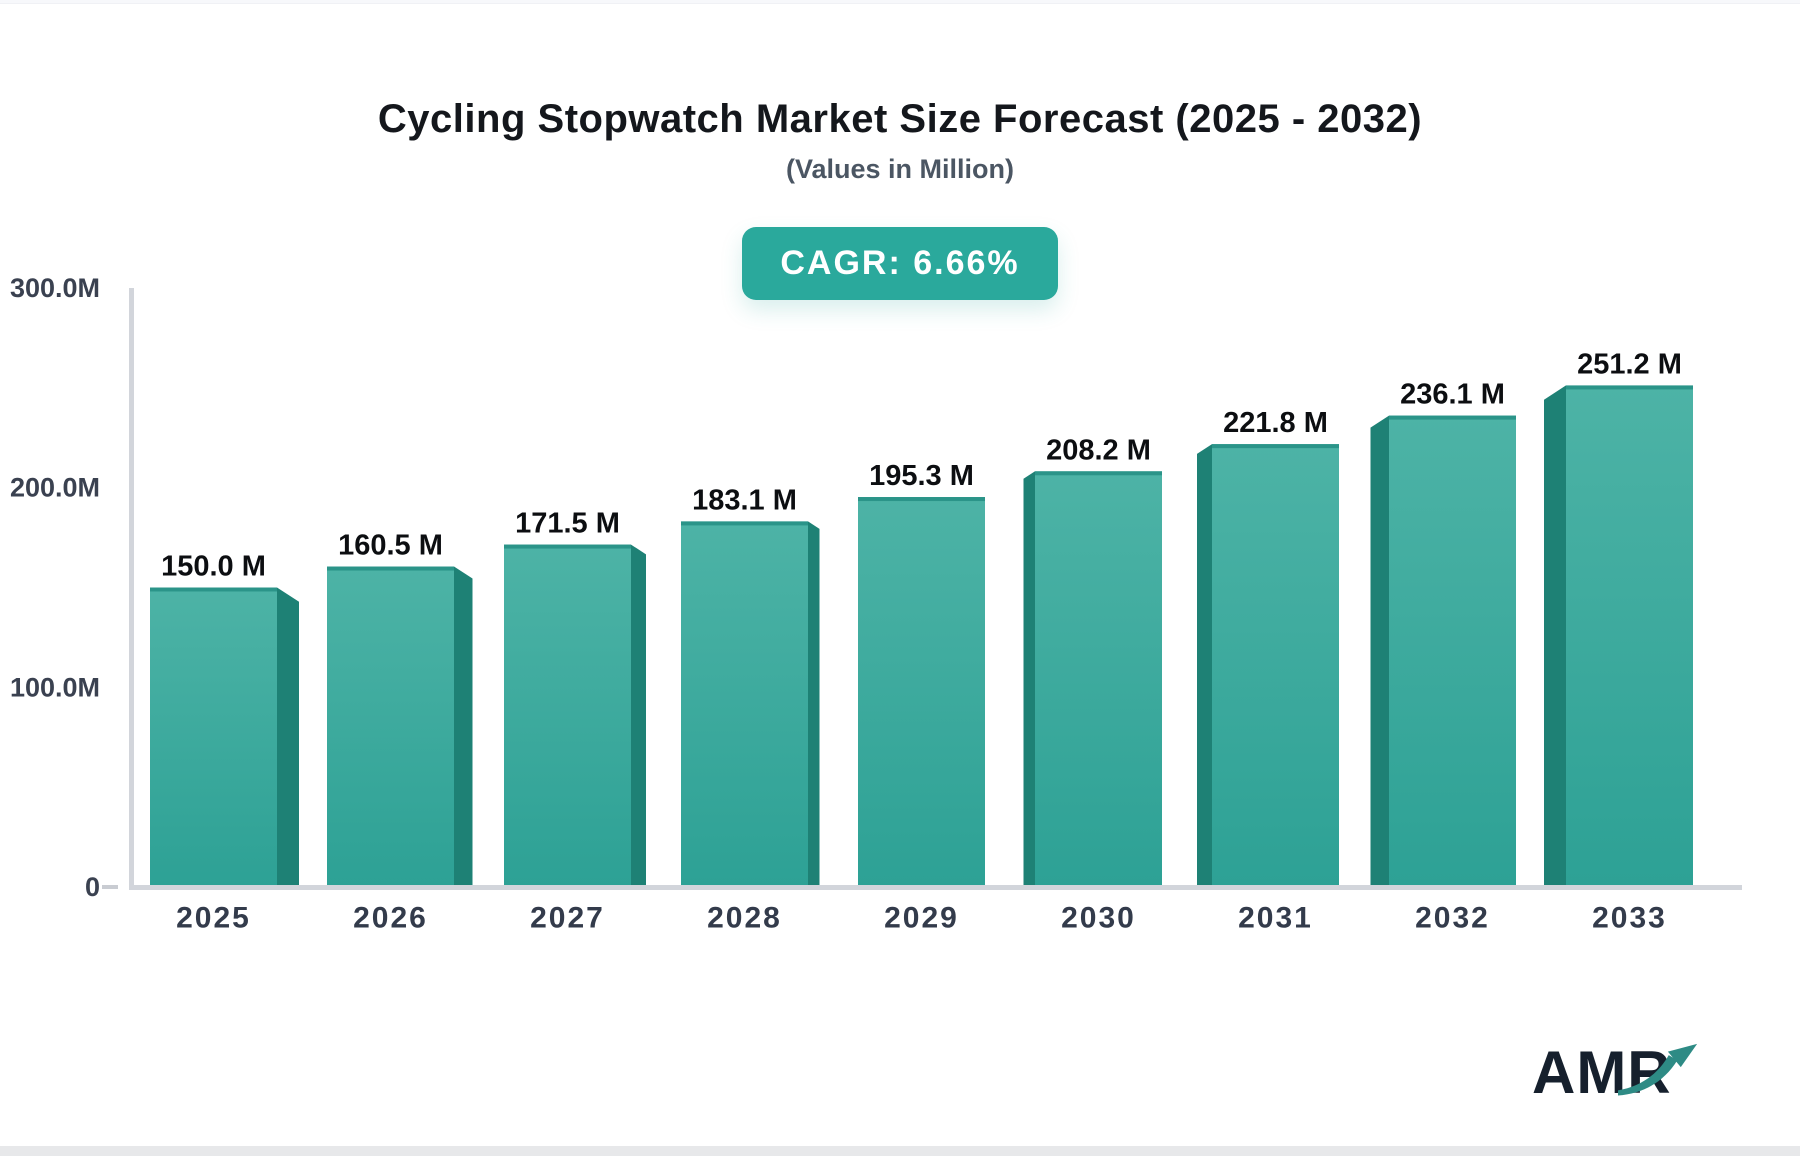  What do you see at coordinates (1452, 918) in the screenshot?
I see `x-tick-label-2032: 2032` at bounding box center [1452, 918].